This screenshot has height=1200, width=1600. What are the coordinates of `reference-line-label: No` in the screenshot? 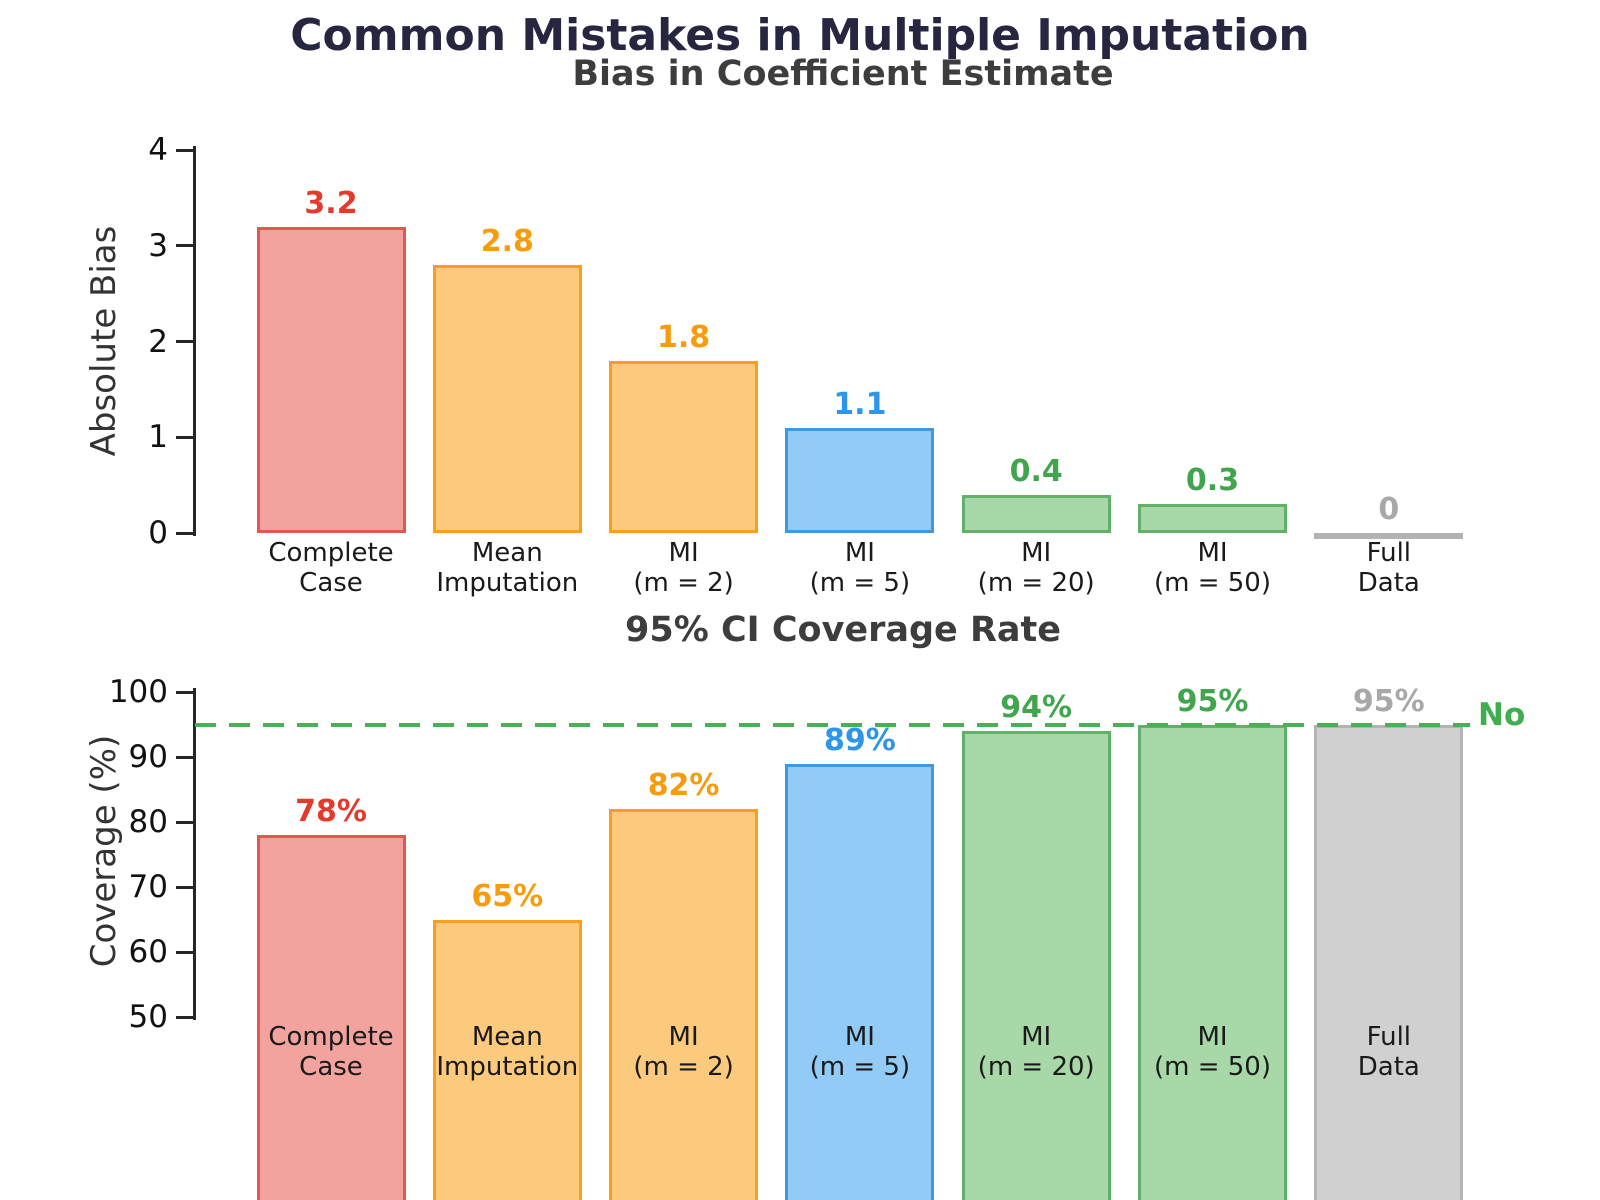 It's located at (1502, 714).